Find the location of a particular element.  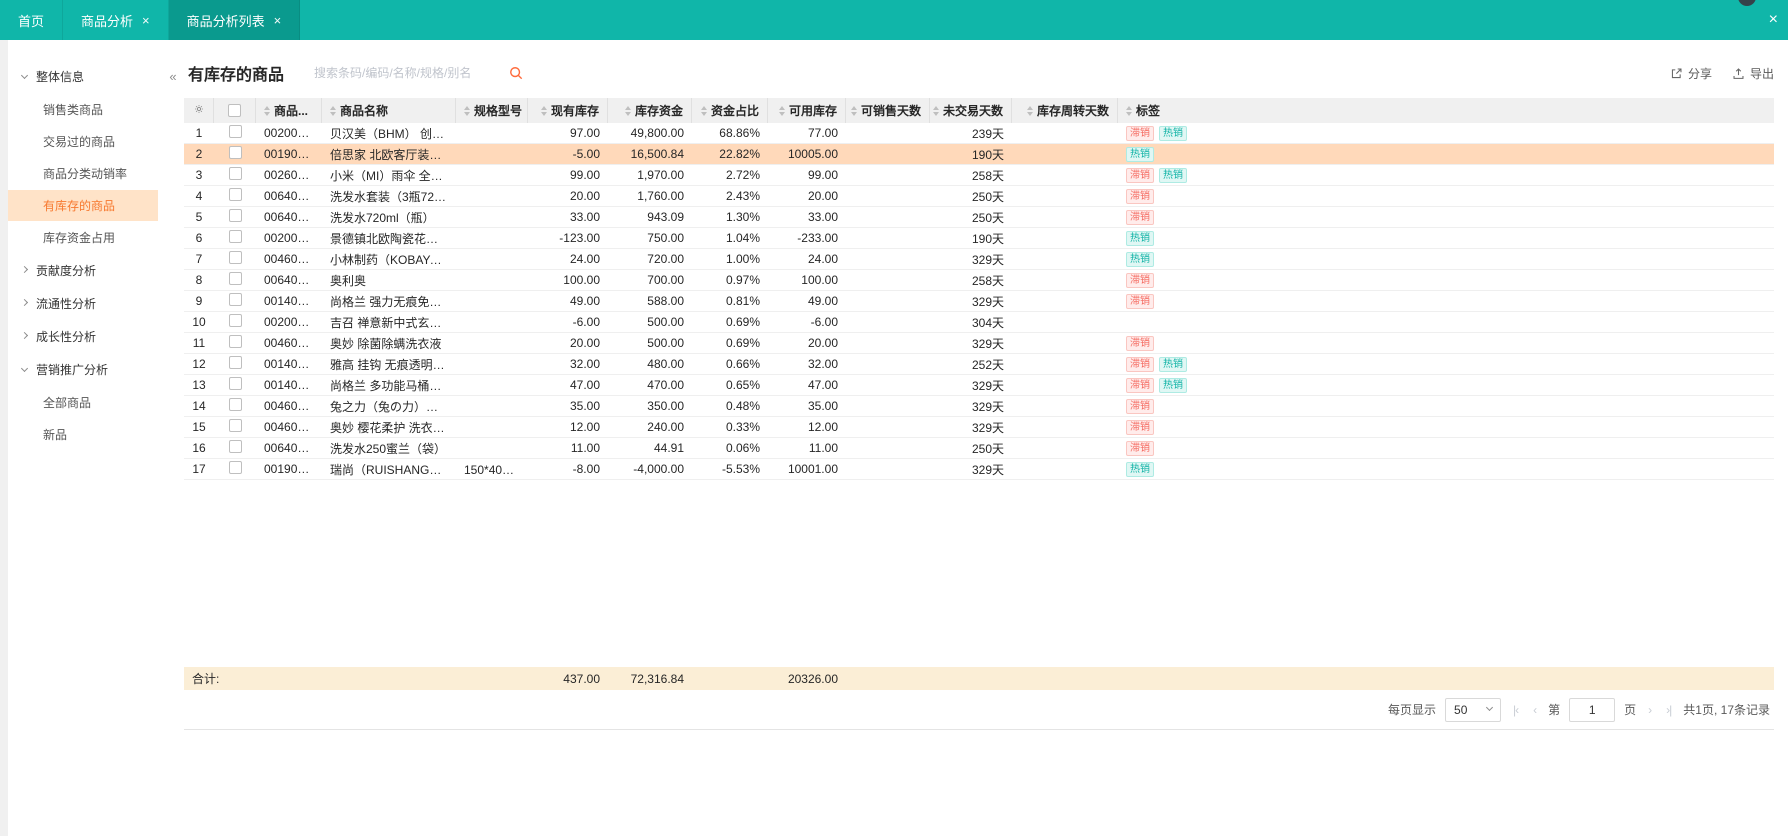

tag-badge: 滞销 is located at coordinates (1140, 133).